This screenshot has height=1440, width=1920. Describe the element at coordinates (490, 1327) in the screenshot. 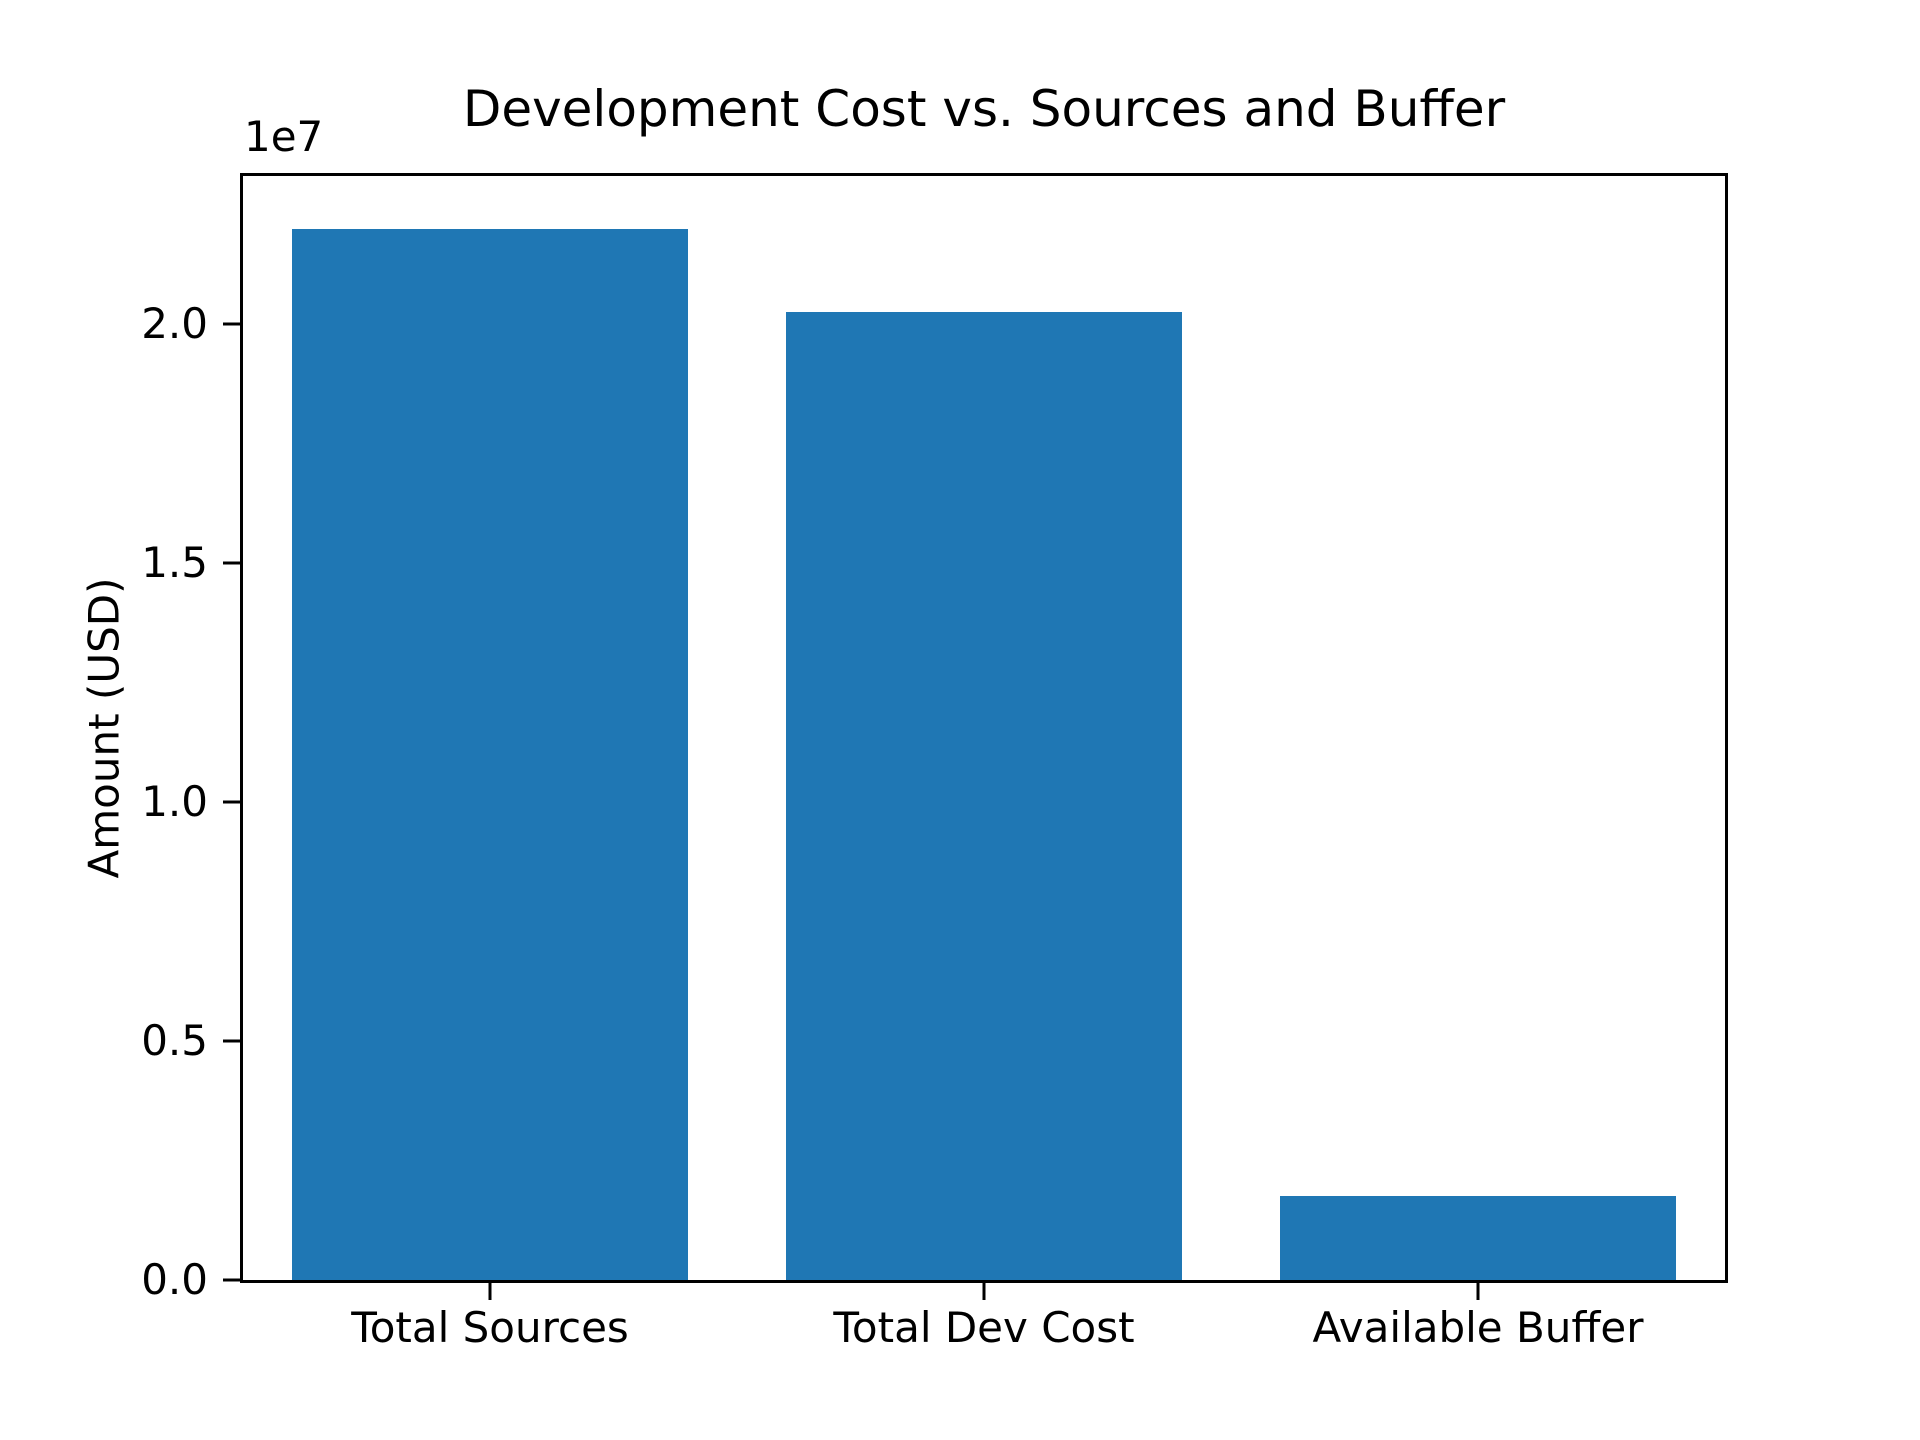

I see `x-tick-label-total-sources: Total Sources` at that location.